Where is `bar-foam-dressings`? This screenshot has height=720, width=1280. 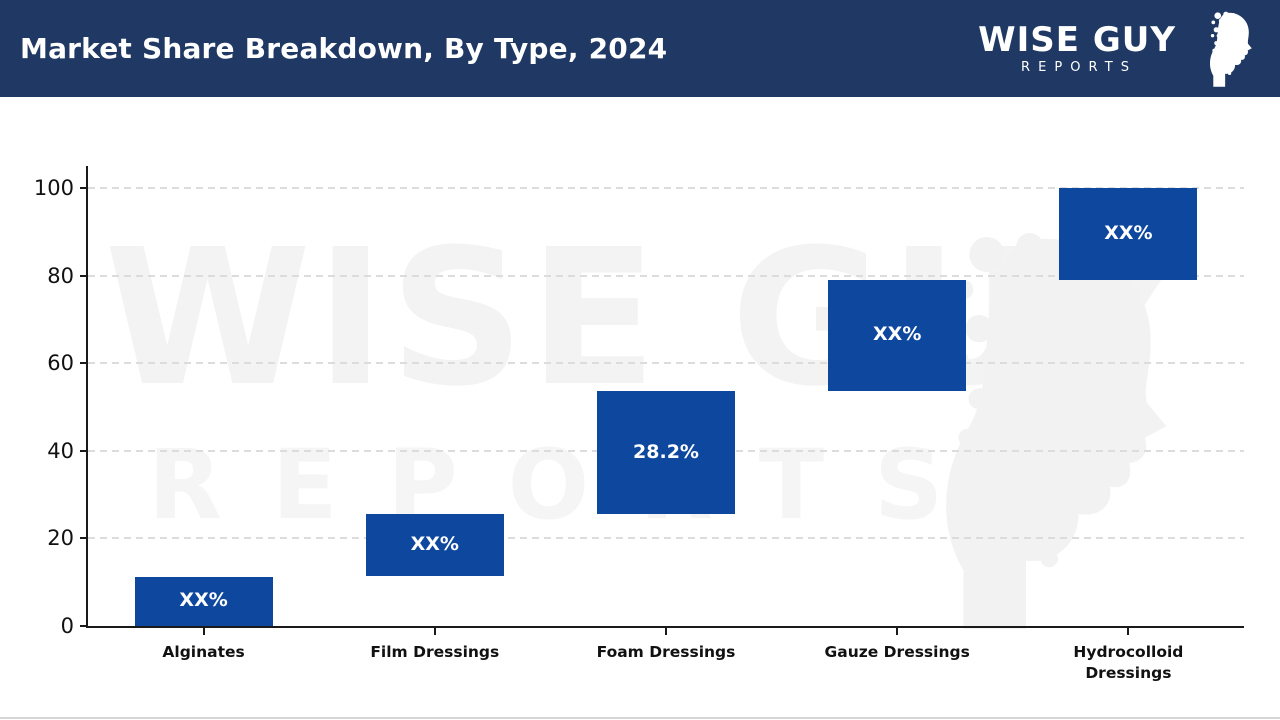 bar-foam-dressings is located at coordinates (666, 452).